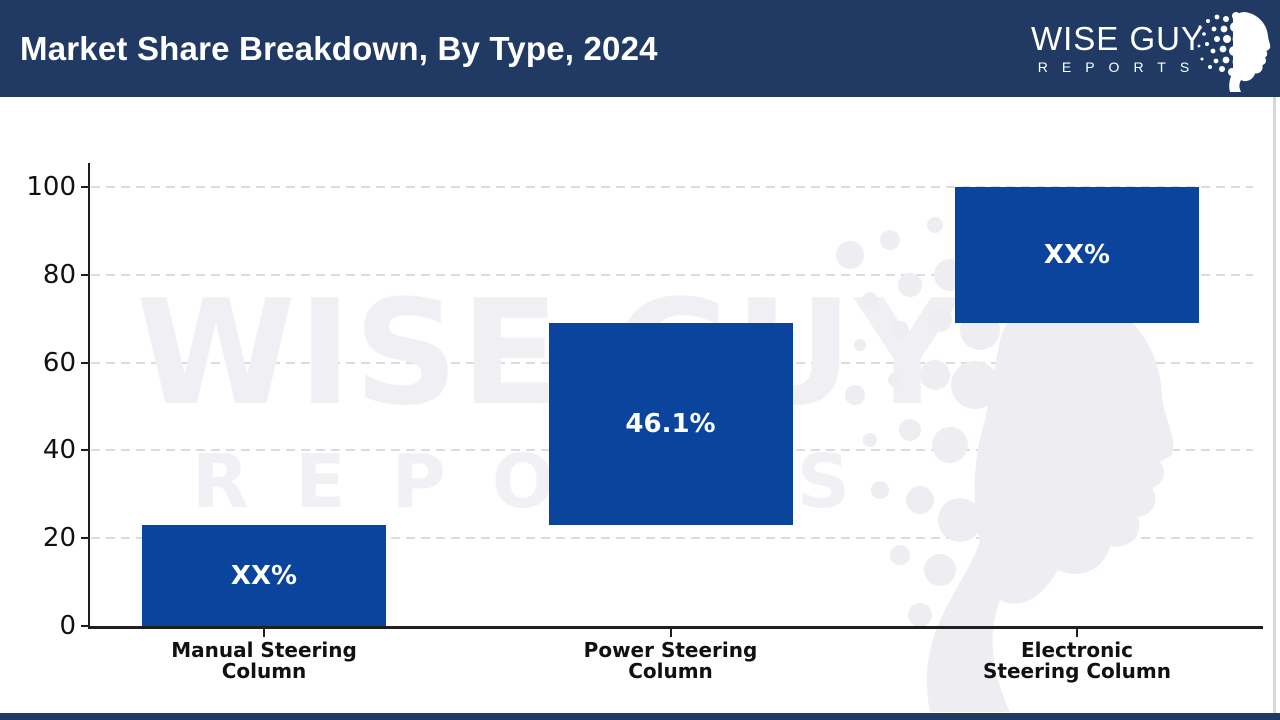 This screenshot has width=1280, height=720. Describe the element at coordinates (675, 627) in the screenshot. I see `x-axis-line` at that location.